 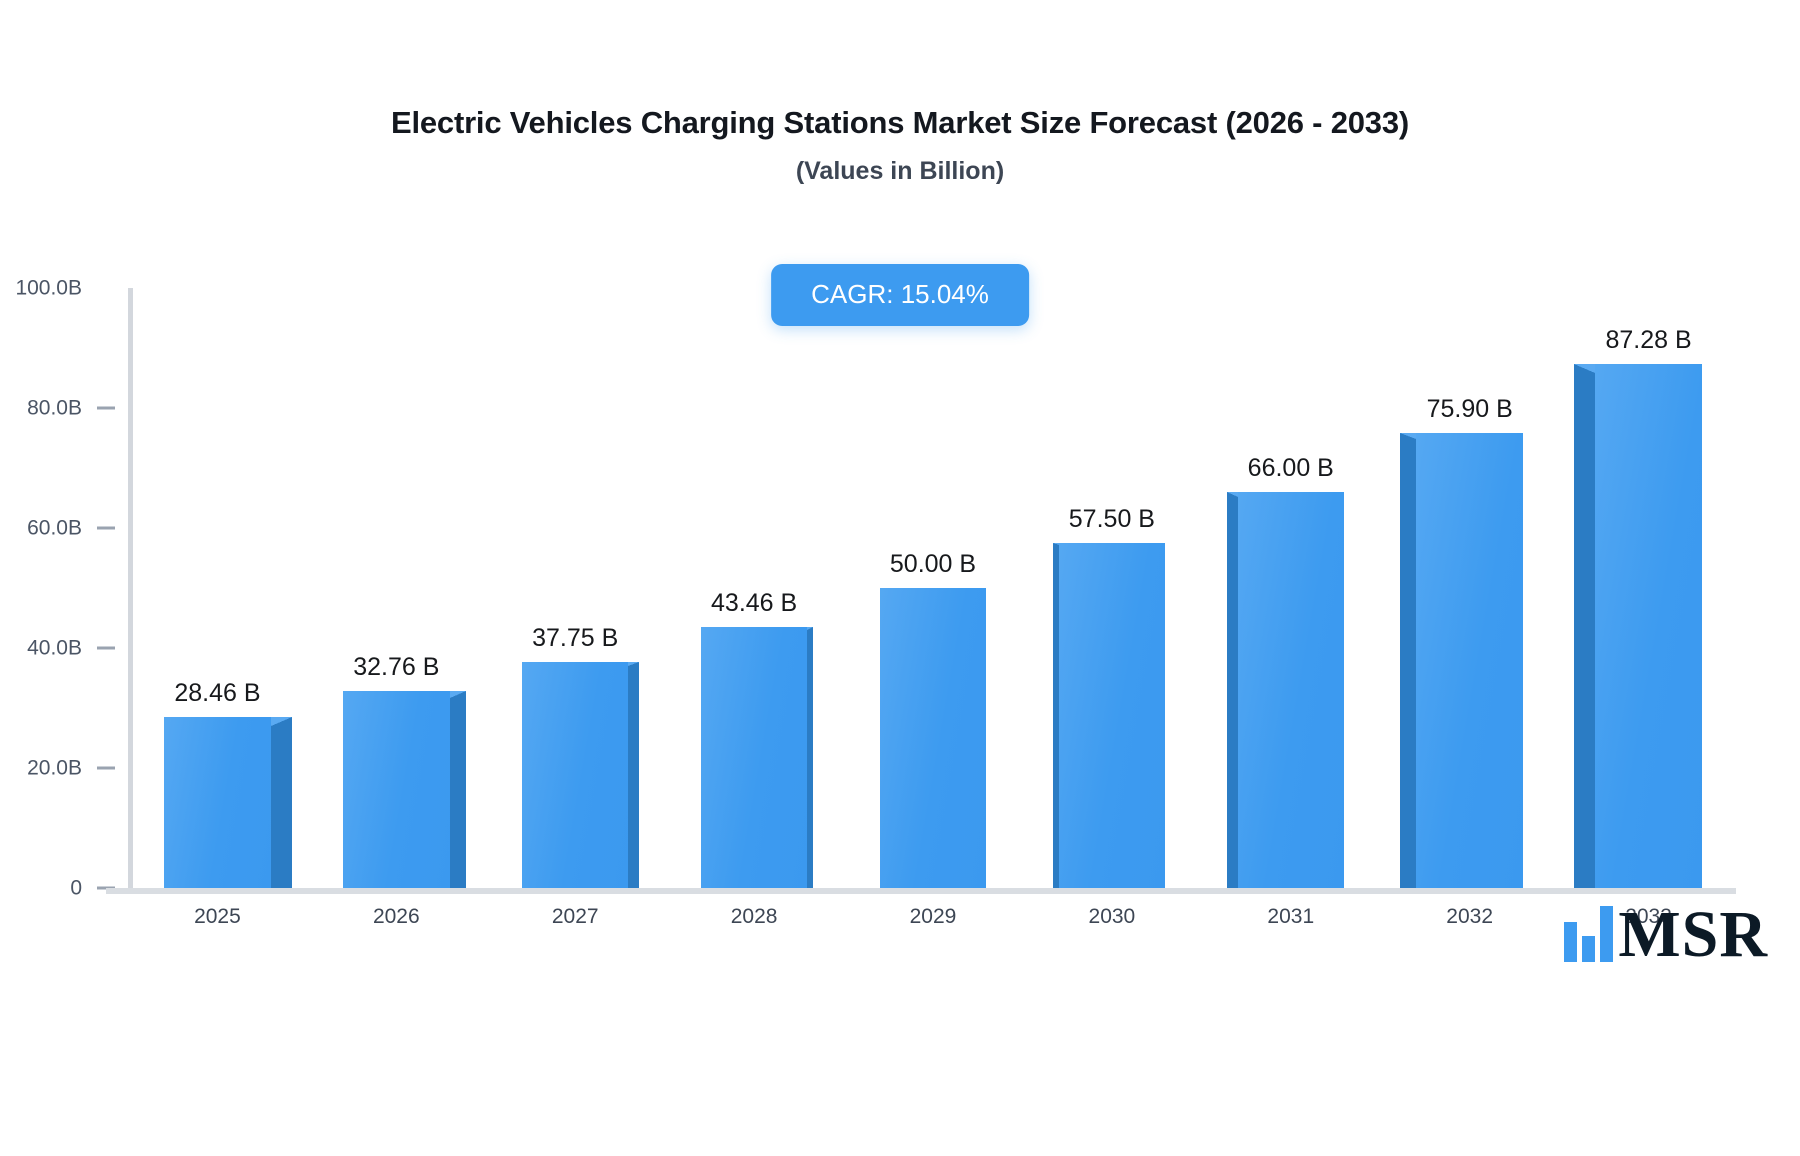 I want to click on bar-value-label: 57.50 B, so click(x=1111, y=519).